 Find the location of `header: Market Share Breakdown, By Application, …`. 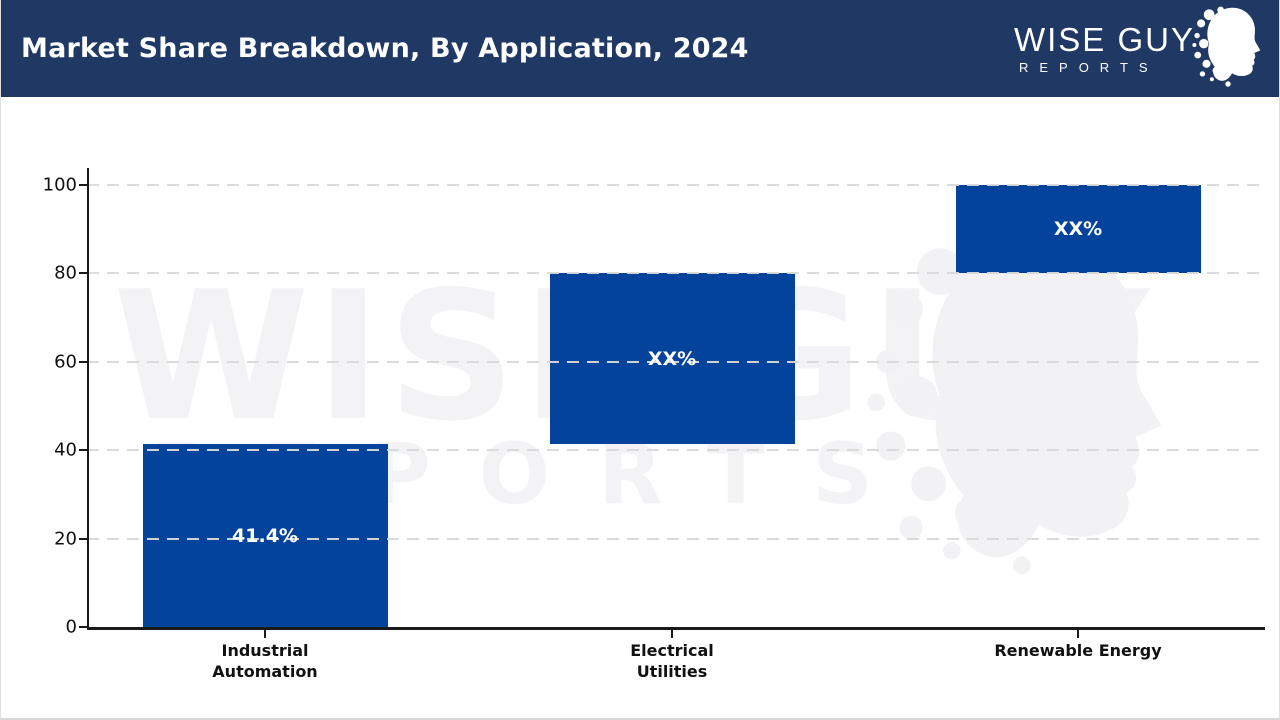

header: Market Share Breakdown, By Application, … is located at coordinates (640, 48).